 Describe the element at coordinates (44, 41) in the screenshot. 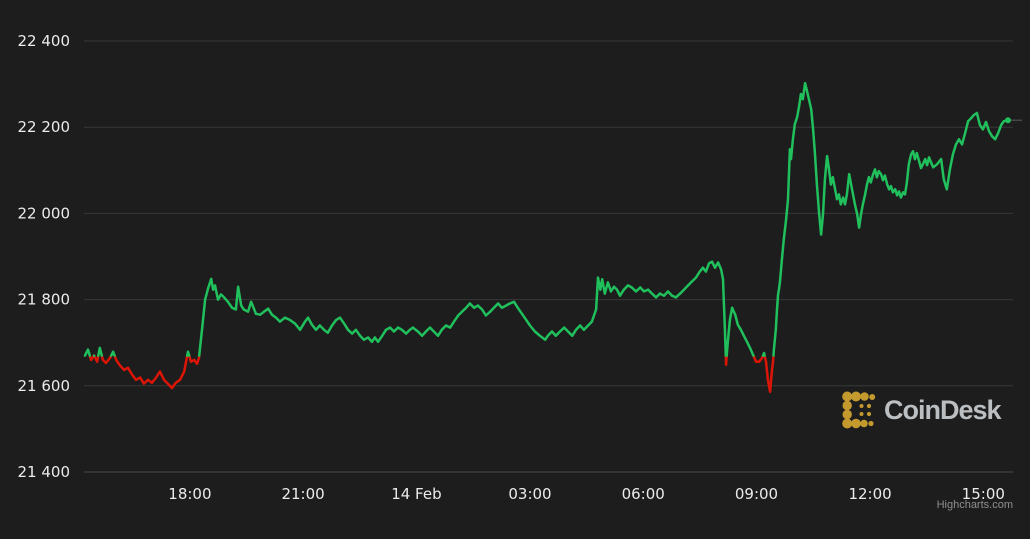

I see `y-axis-label: 22 400` at that location.